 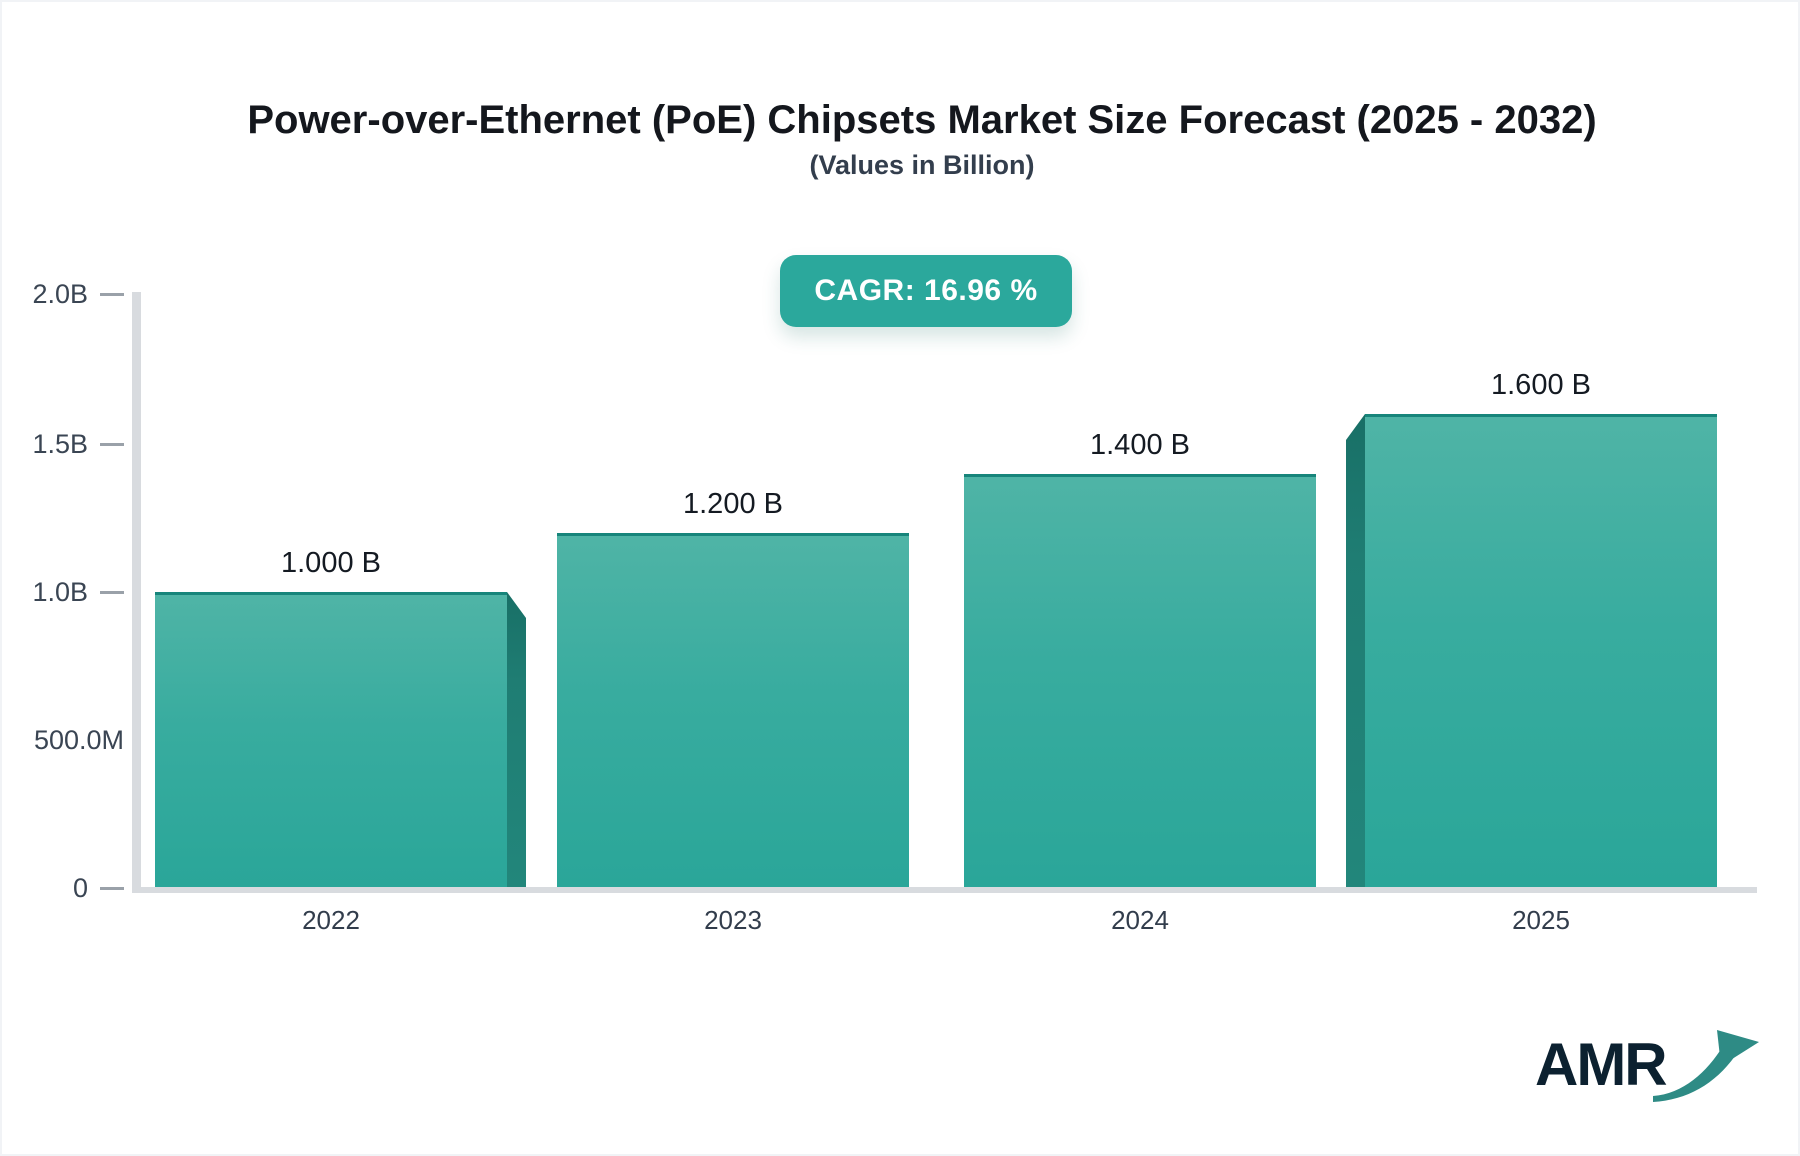 I want to click on chart-subtitle: (Values in Billion), so click(x=922, y=165).